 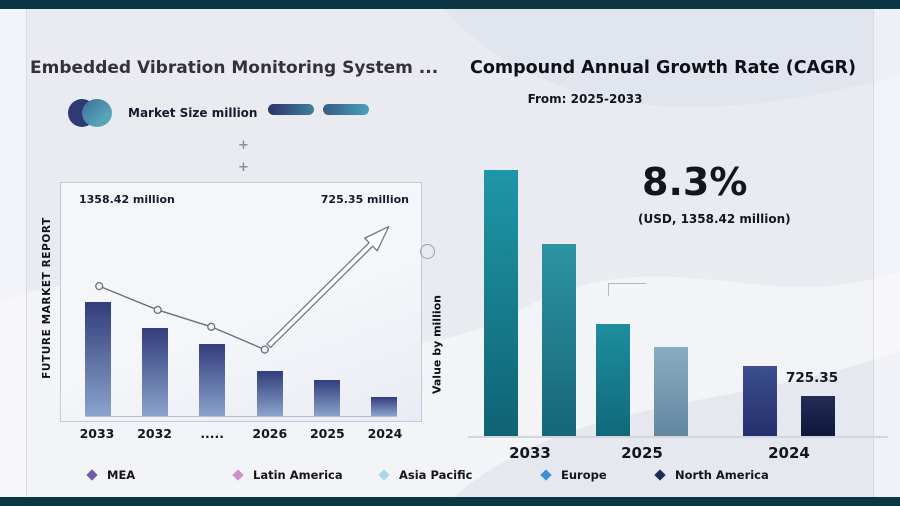 I want to click on cagr-title: Compound Annual Growth Rate (CAGR), so click(x=663, y=68).